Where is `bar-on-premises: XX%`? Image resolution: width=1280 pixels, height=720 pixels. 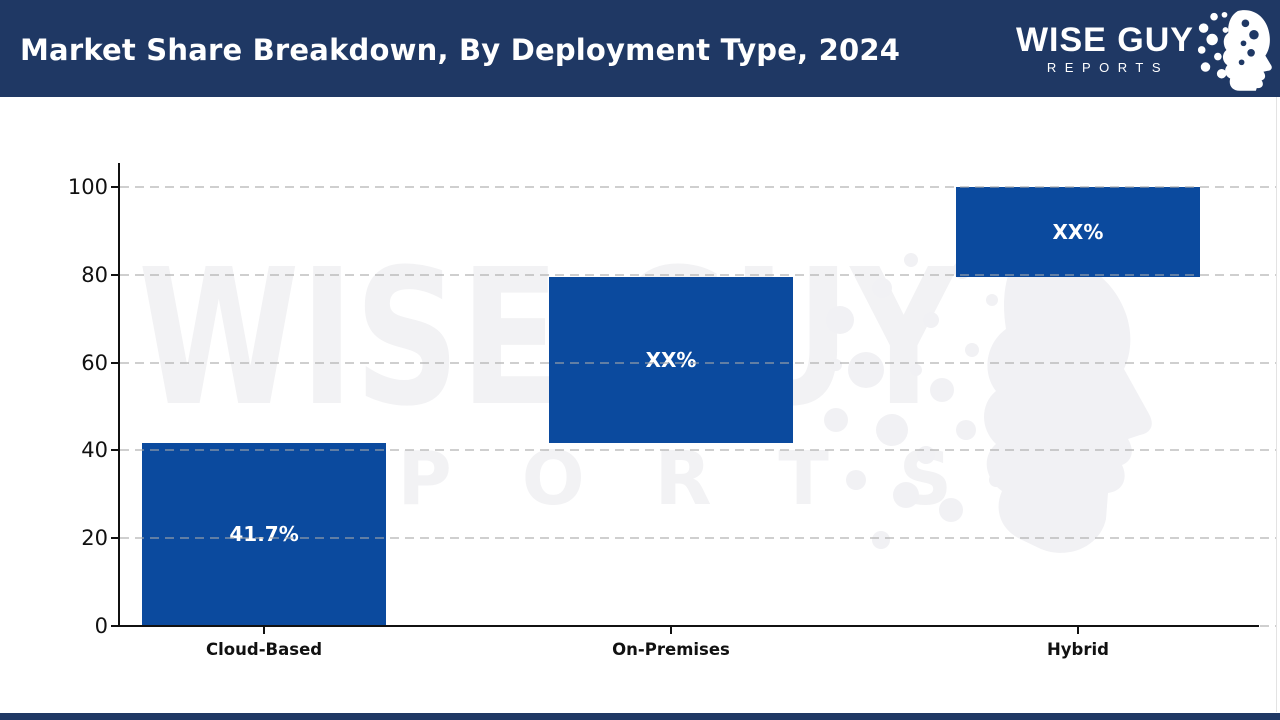
bar-on-premises: XX% is located at coordinates (671, 359).